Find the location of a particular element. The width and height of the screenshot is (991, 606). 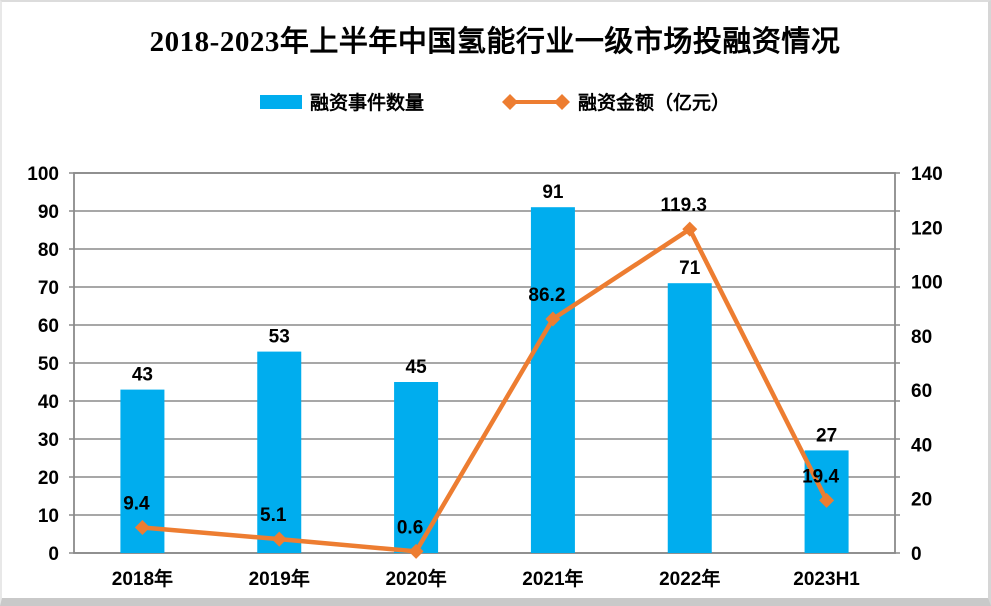

bar-value-label: 53 is located at coordinates (279, 337).